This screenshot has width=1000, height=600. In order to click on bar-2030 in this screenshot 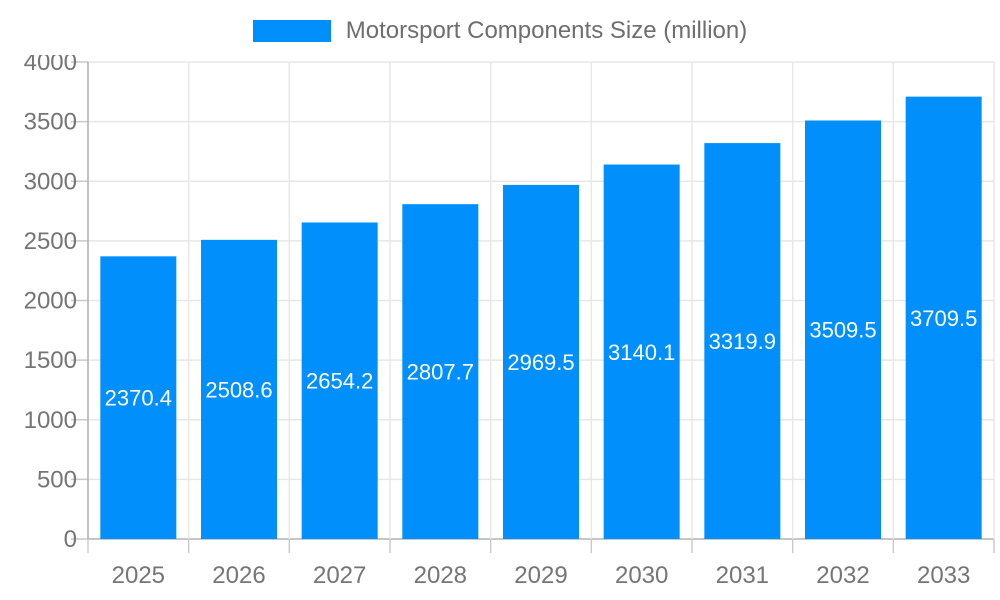, I will do `click(641, 351)`.